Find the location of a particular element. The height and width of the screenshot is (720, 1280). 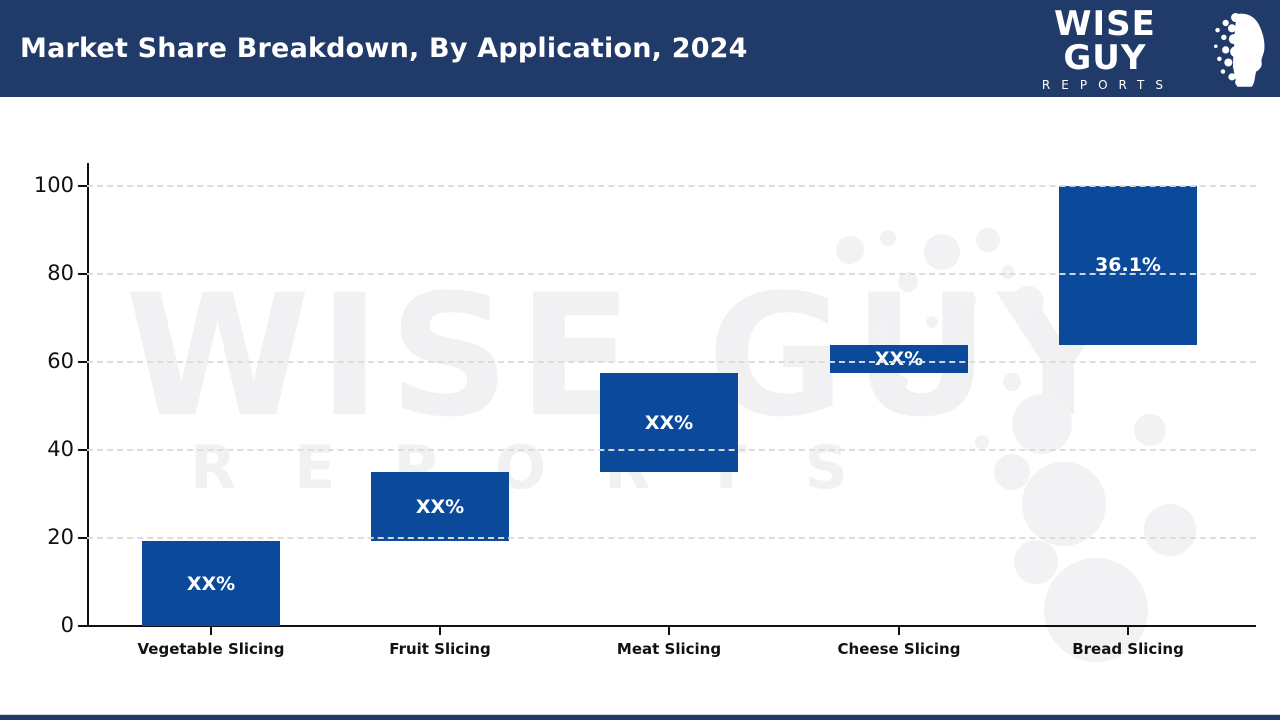

y-tick-label: 20 is located at coordinates (60, 537).